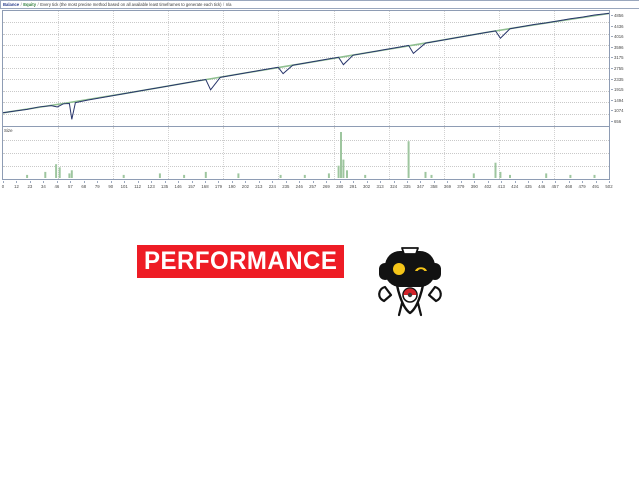 The image size is (640, 480). What do you see at coordinates (619, 58) in the screenshot?
I see `y-axis-tick-label: 3175` at bounding box center [619, 58].